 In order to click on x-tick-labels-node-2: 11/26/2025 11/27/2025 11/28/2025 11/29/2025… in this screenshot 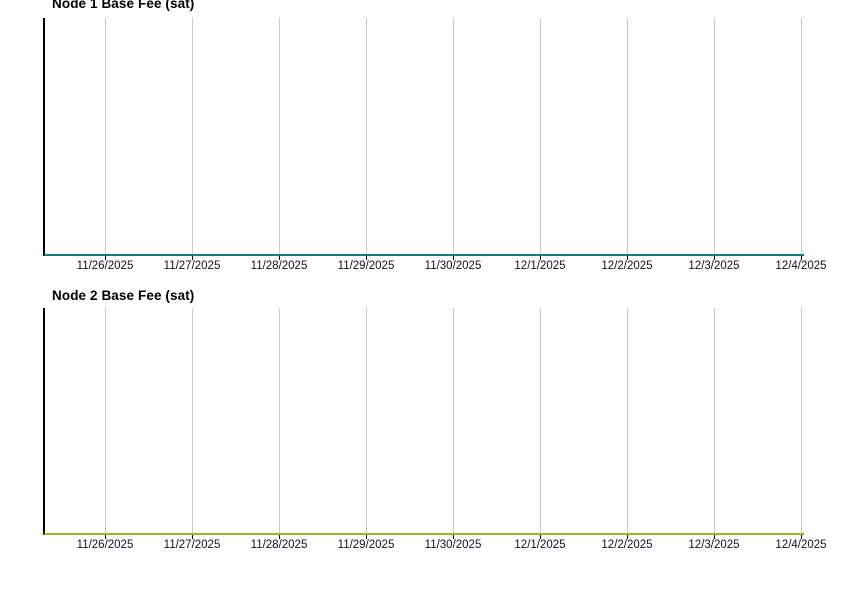, I will do `click(435, 547)`.